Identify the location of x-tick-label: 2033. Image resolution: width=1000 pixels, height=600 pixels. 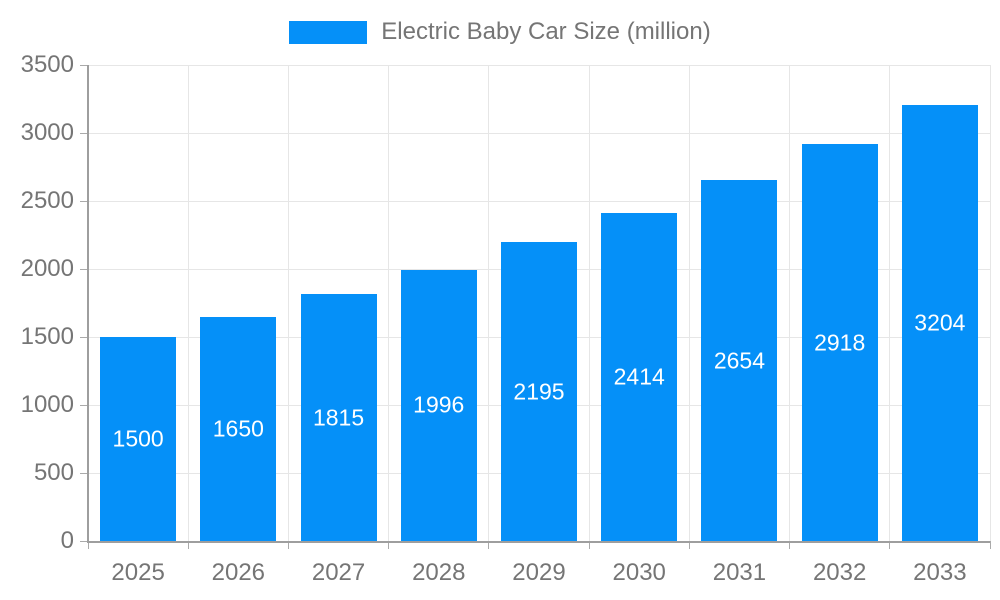
(940, 572).